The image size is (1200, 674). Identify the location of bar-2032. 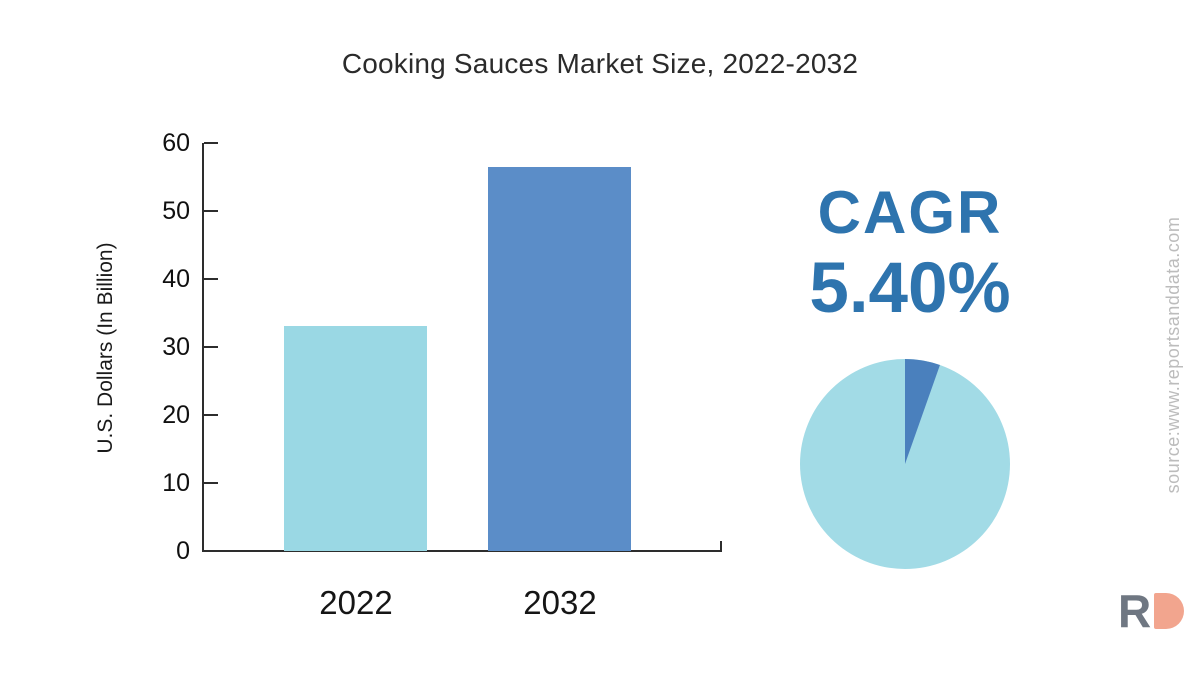
(559, 358).